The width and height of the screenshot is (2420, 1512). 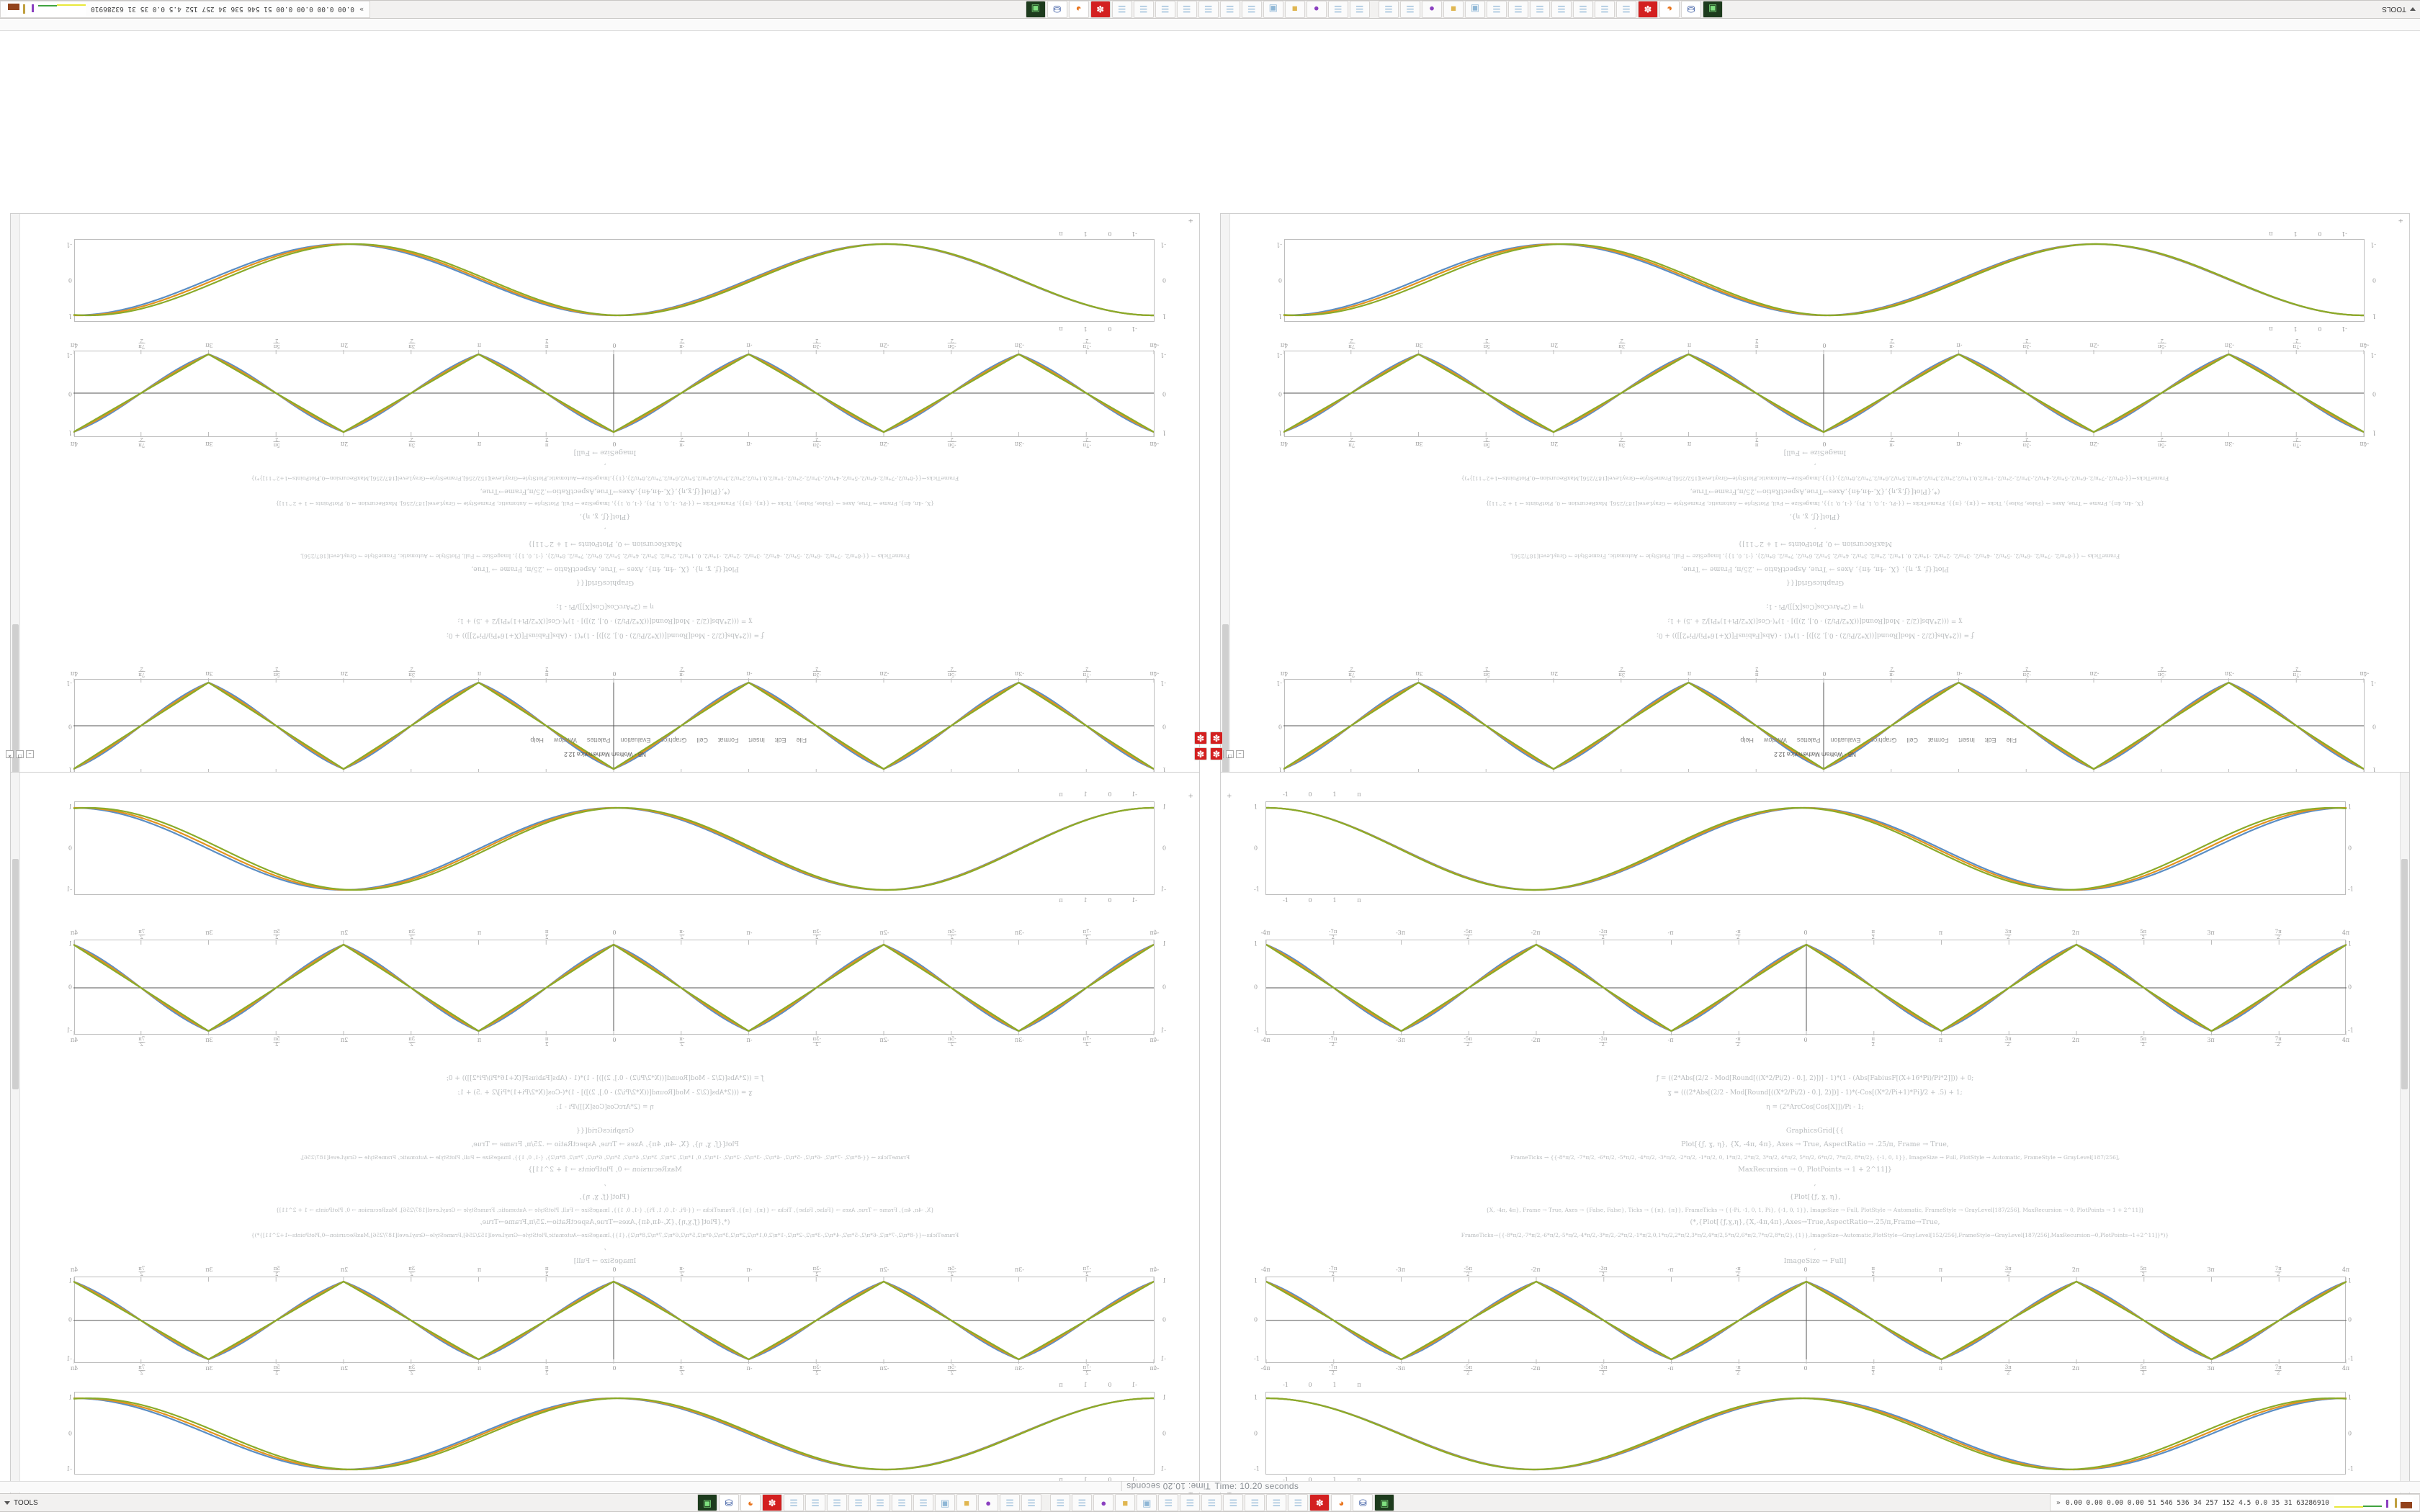 I want to click on start-button: TOOLS, so click(x=2399, y=10).